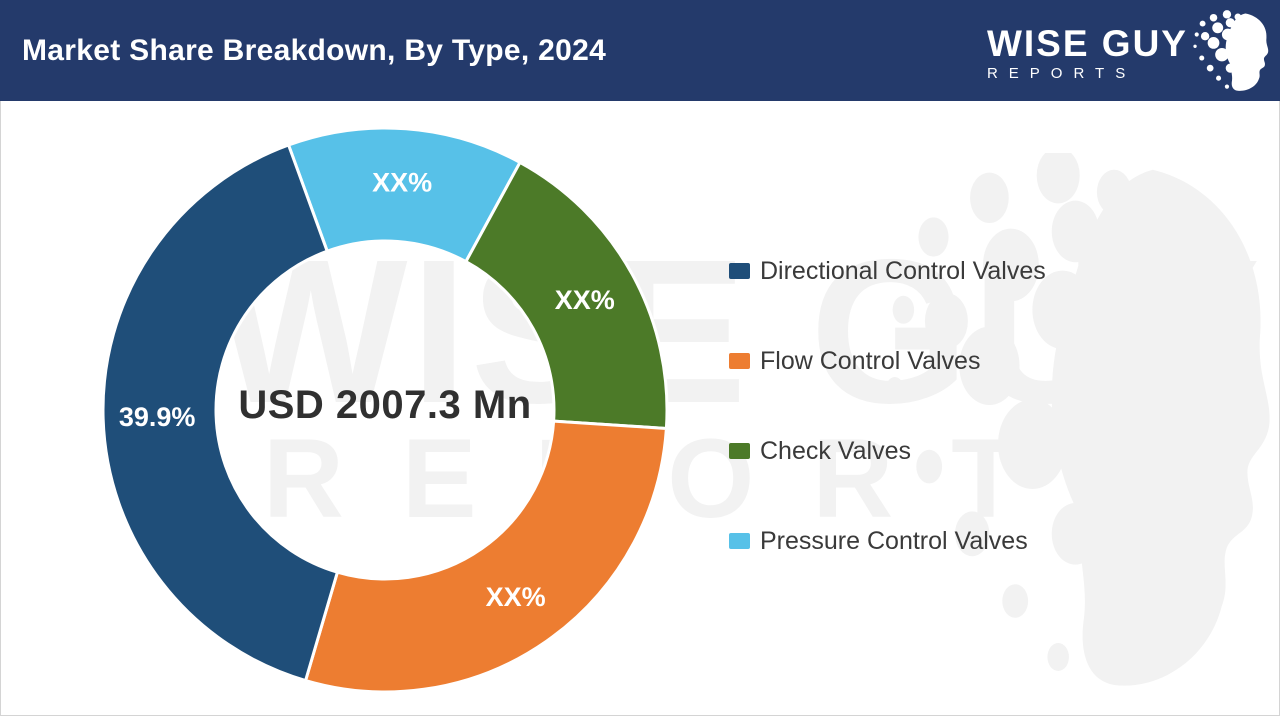  I want to click on legend-item: Pressure Control Valves, so click(887, 541).